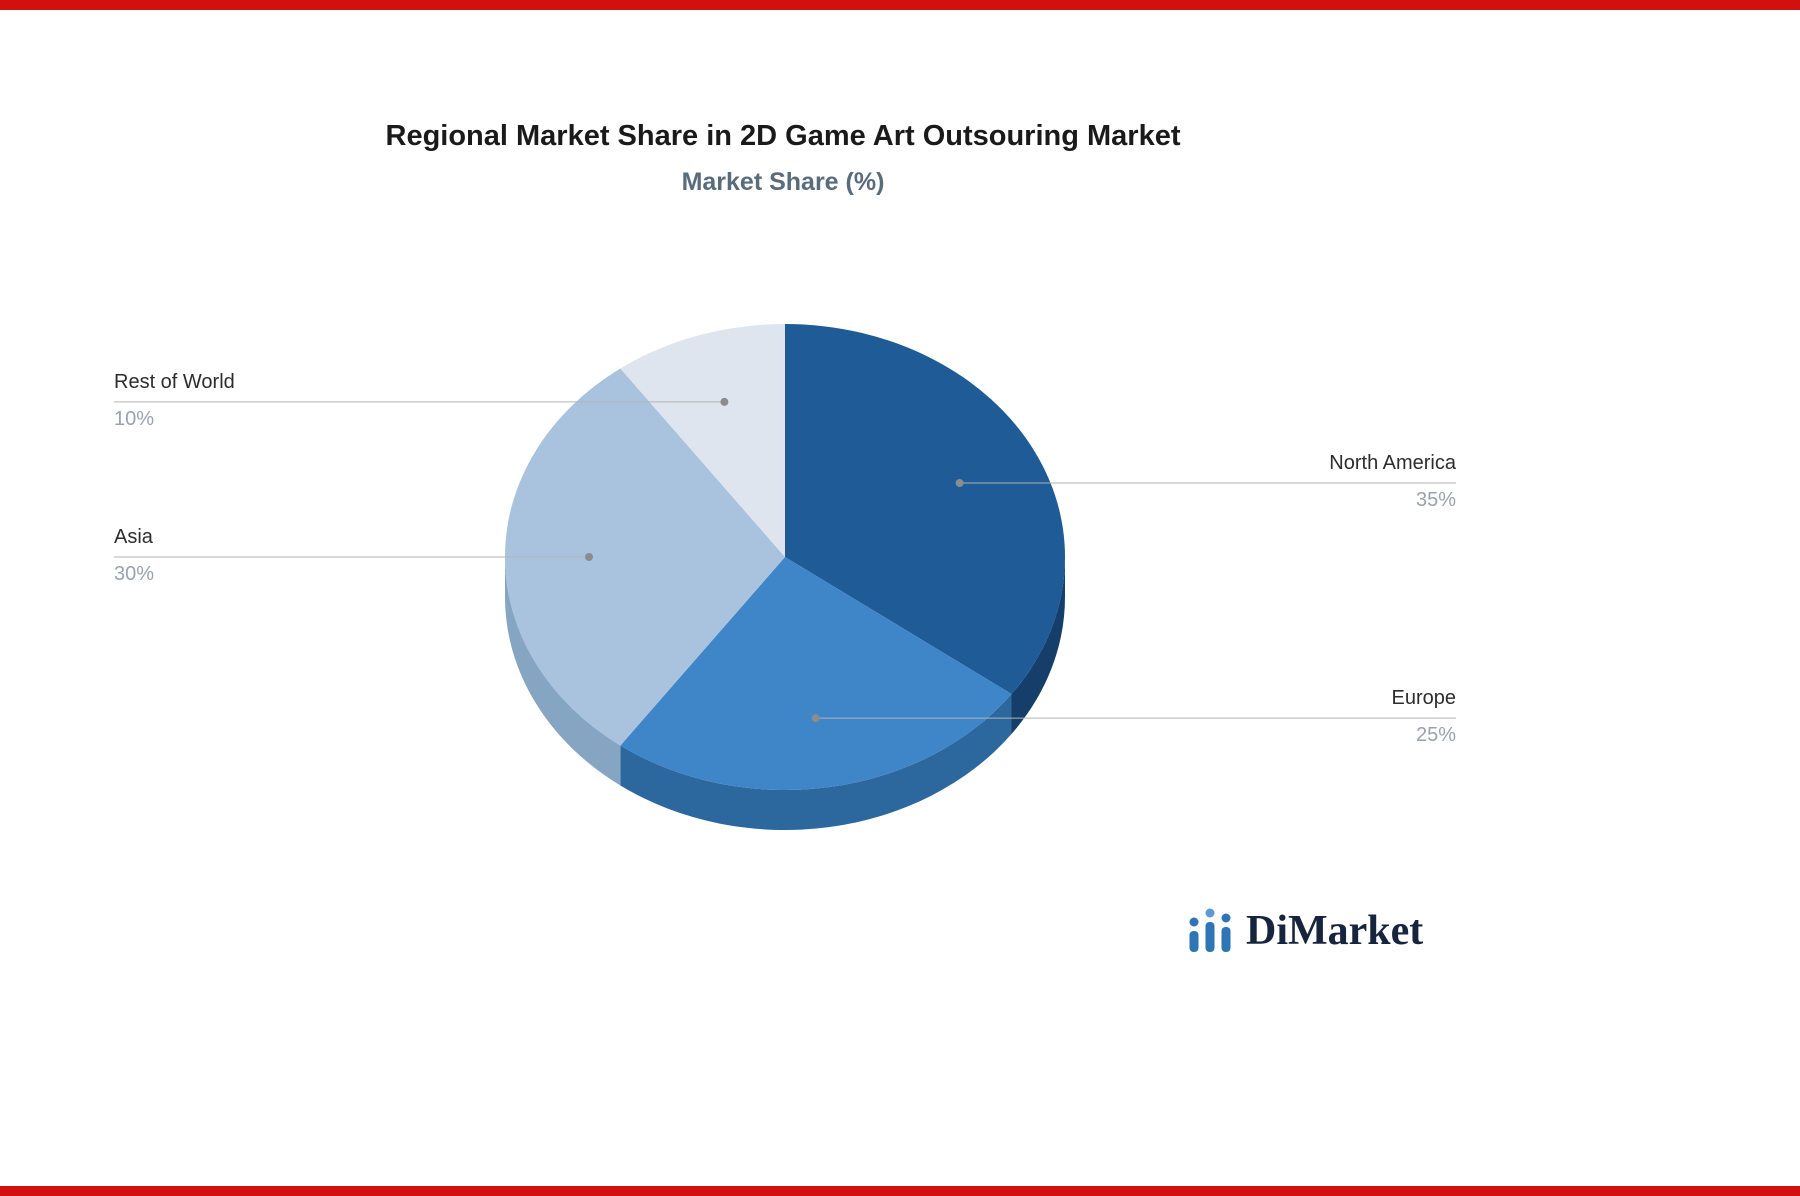 This screenshot has width=1800, height=1196. Describe the element at coordinates (1435, 499) in the screenshot. I see `pie-label-value: 35%` at that location.